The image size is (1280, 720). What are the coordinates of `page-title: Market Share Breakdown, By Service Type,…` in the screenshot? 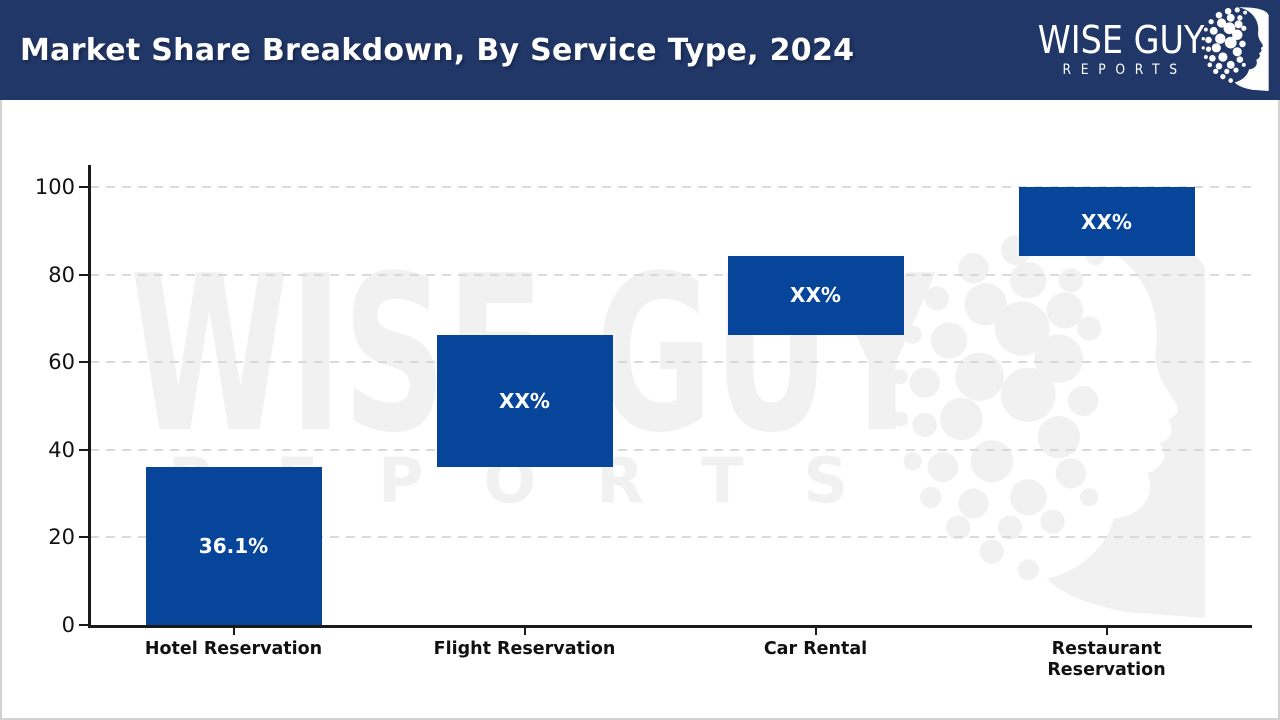 It's located at (437, 50).